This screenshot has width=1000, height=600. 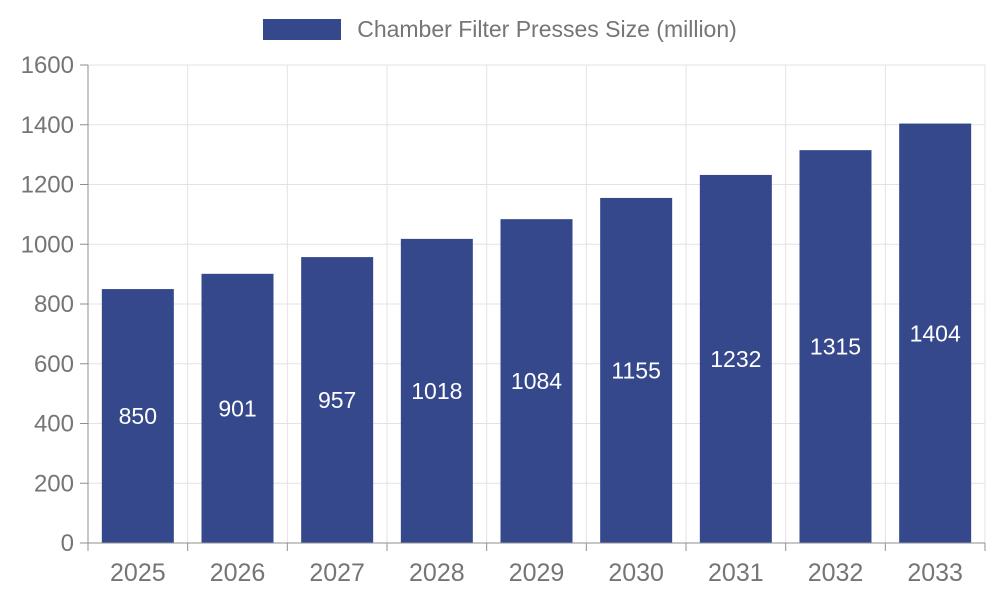 I want to click on legend-label: Chamber Filter Presses Size (million), so click(x=547, y=29).